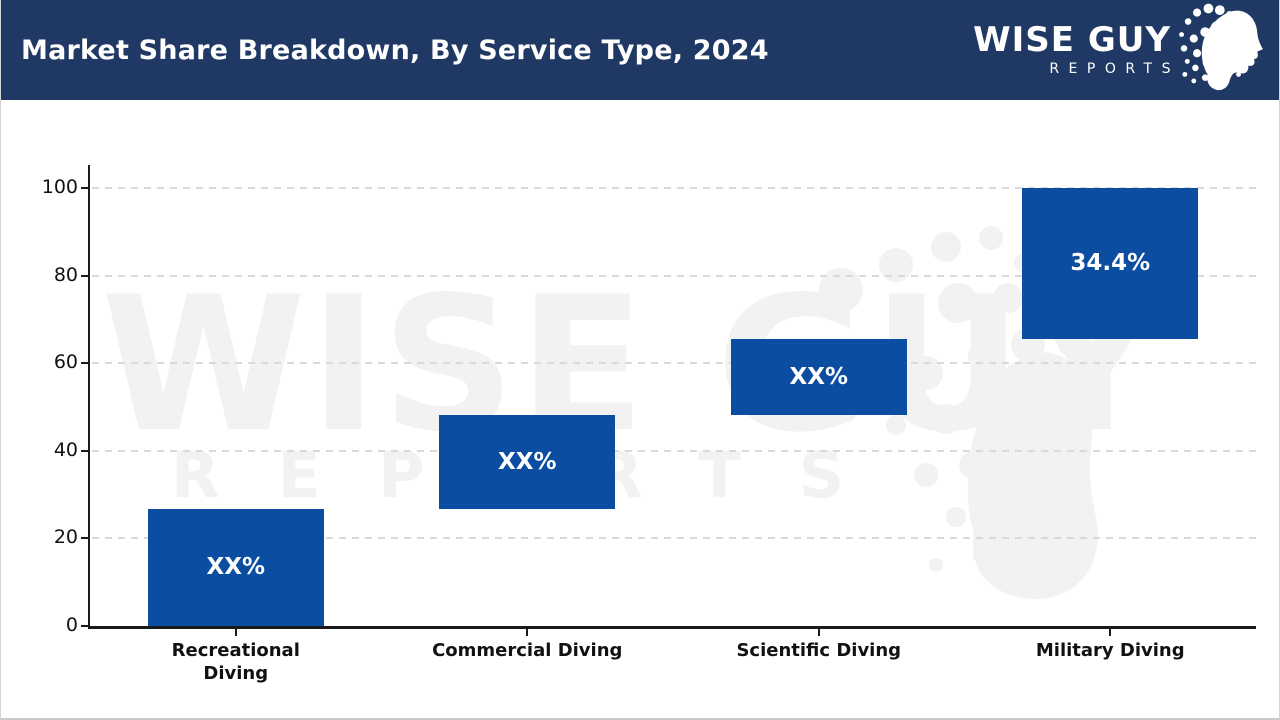  What do you see at coordinates (1114, 68) in the screenshot?
I see `logo-subtitle: REPORTS` at bounding box center [1114, 68].